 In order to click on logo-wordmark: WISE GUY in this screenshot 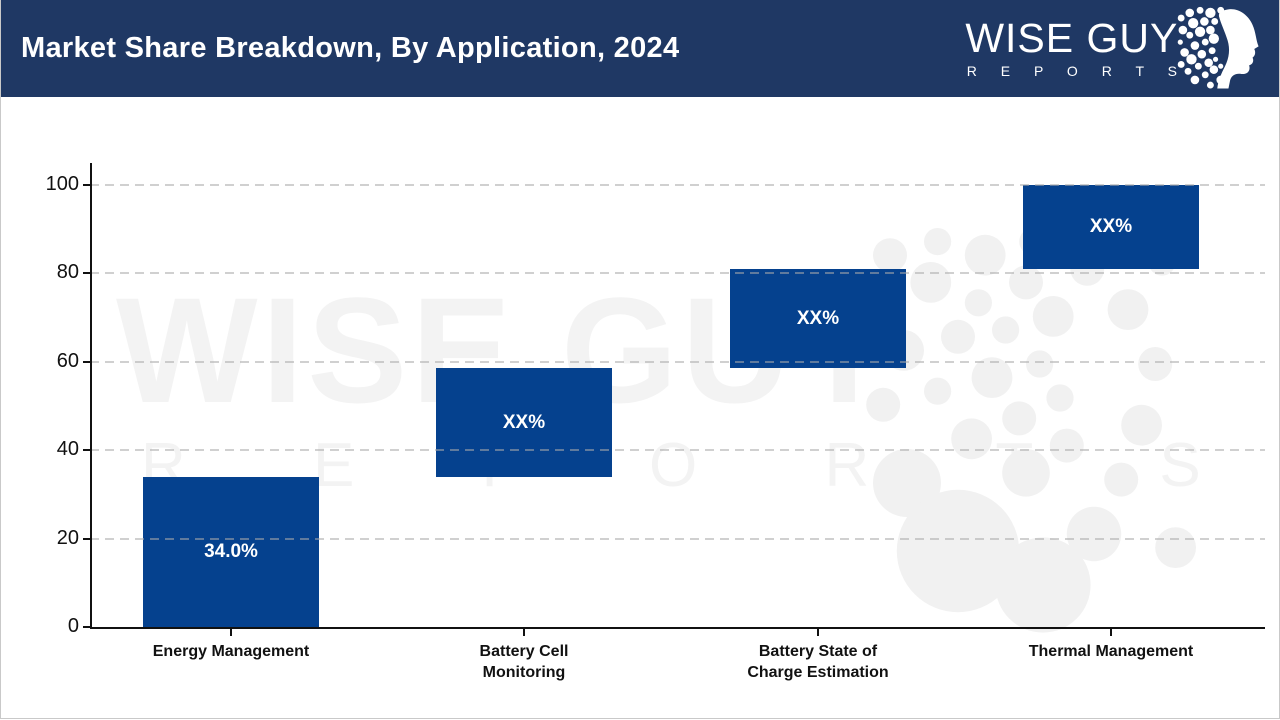, I will do `click(1072, 38)`.